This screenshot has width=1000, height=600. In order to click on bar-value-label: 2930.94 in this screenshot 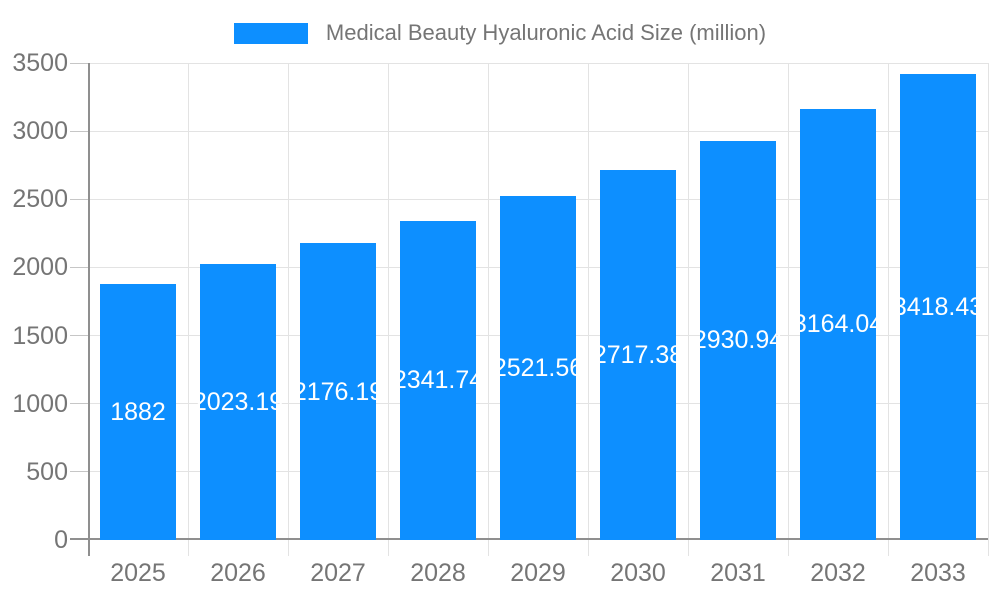, I will do `click(738, 340)`.